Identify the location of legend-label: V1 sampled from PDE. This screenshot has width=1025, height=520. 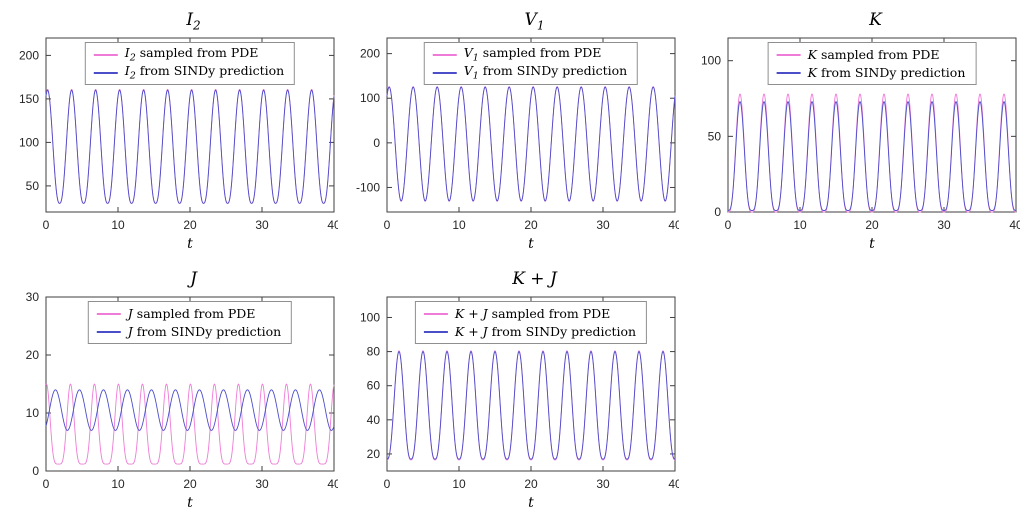
(532, 54).